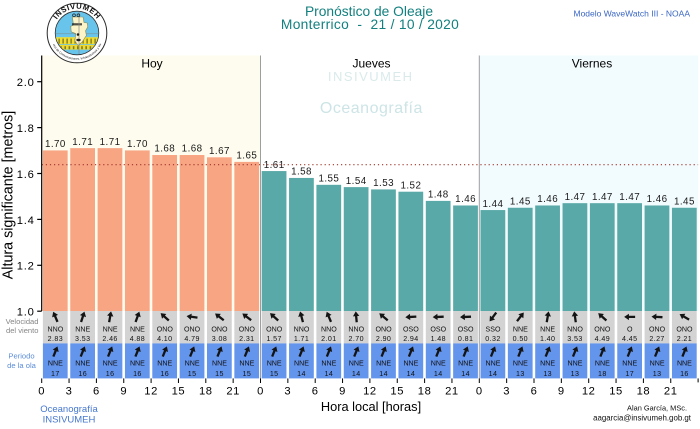  Describe the element at coordinates (26, 129) in the screenshot. I see `svg-text: 1.8` at that location.